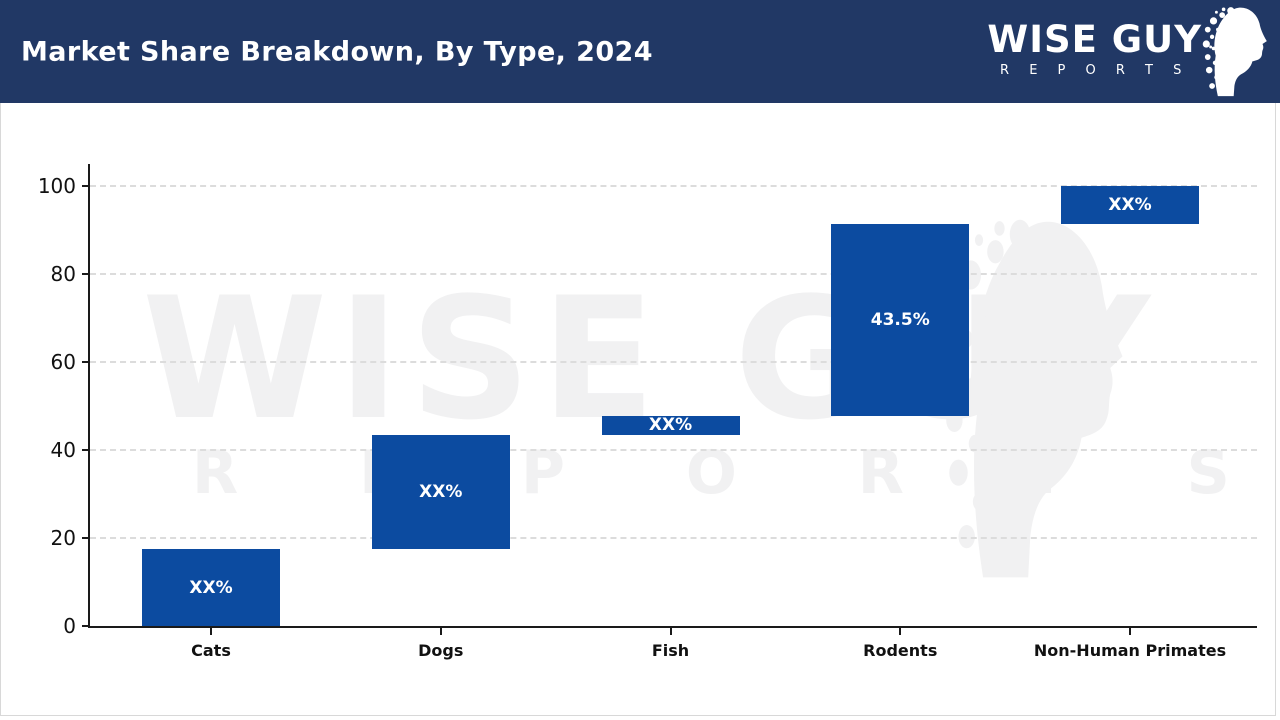 The width and height of the screenshot is (1280, 720). What do you see at coordinates (89, 396) in the screenshot?
I see `y-axis-spine` at bounding box center [89, 396].